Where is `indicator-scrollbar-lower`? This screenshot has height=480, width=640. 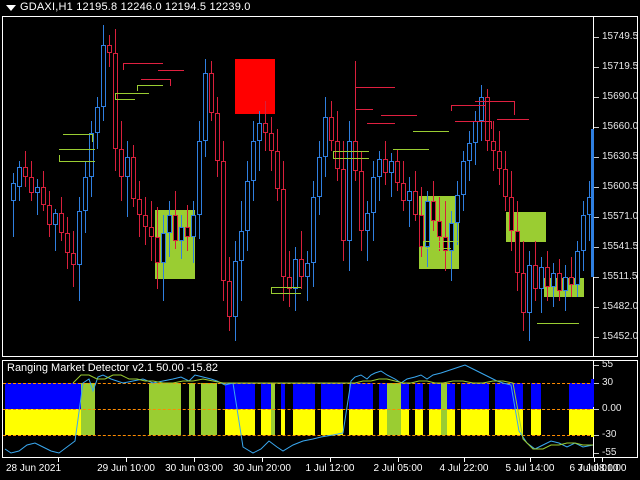
indicator-scrollbar-lower is located at coordinates (592, 423).